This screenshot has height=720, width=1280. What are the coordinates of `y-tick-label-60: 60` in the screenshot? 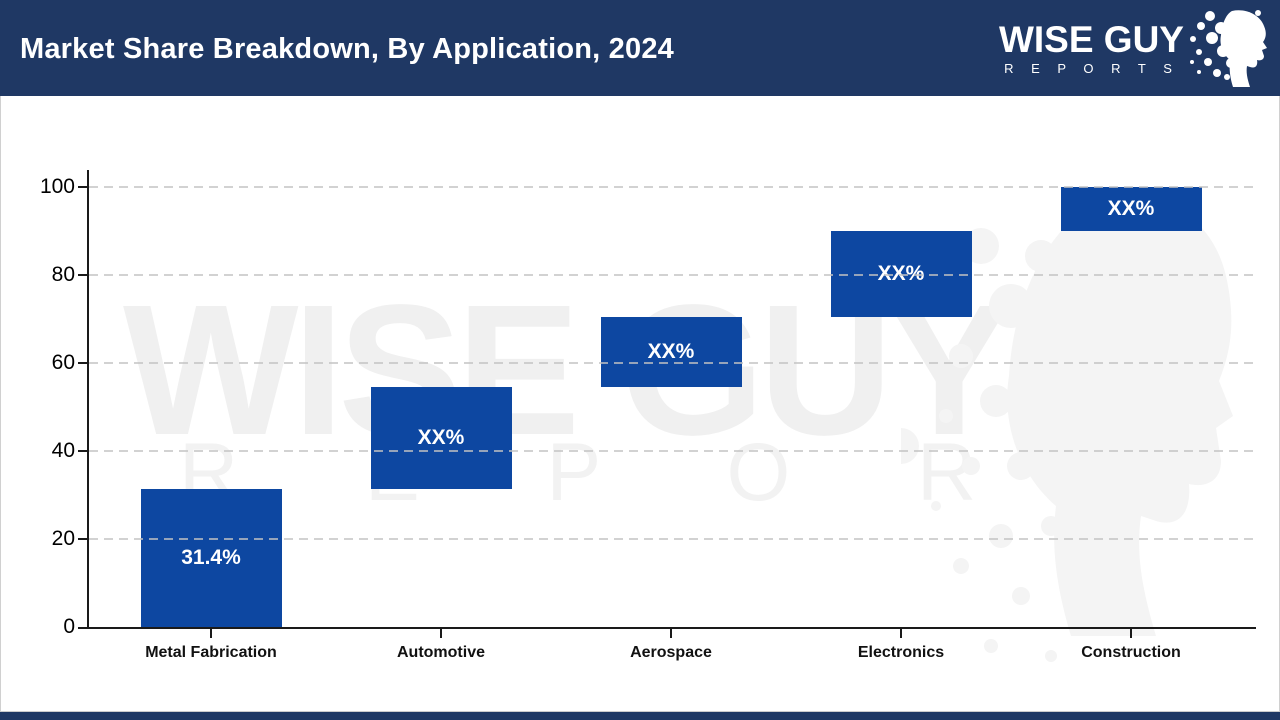 It's located at (63, 362).